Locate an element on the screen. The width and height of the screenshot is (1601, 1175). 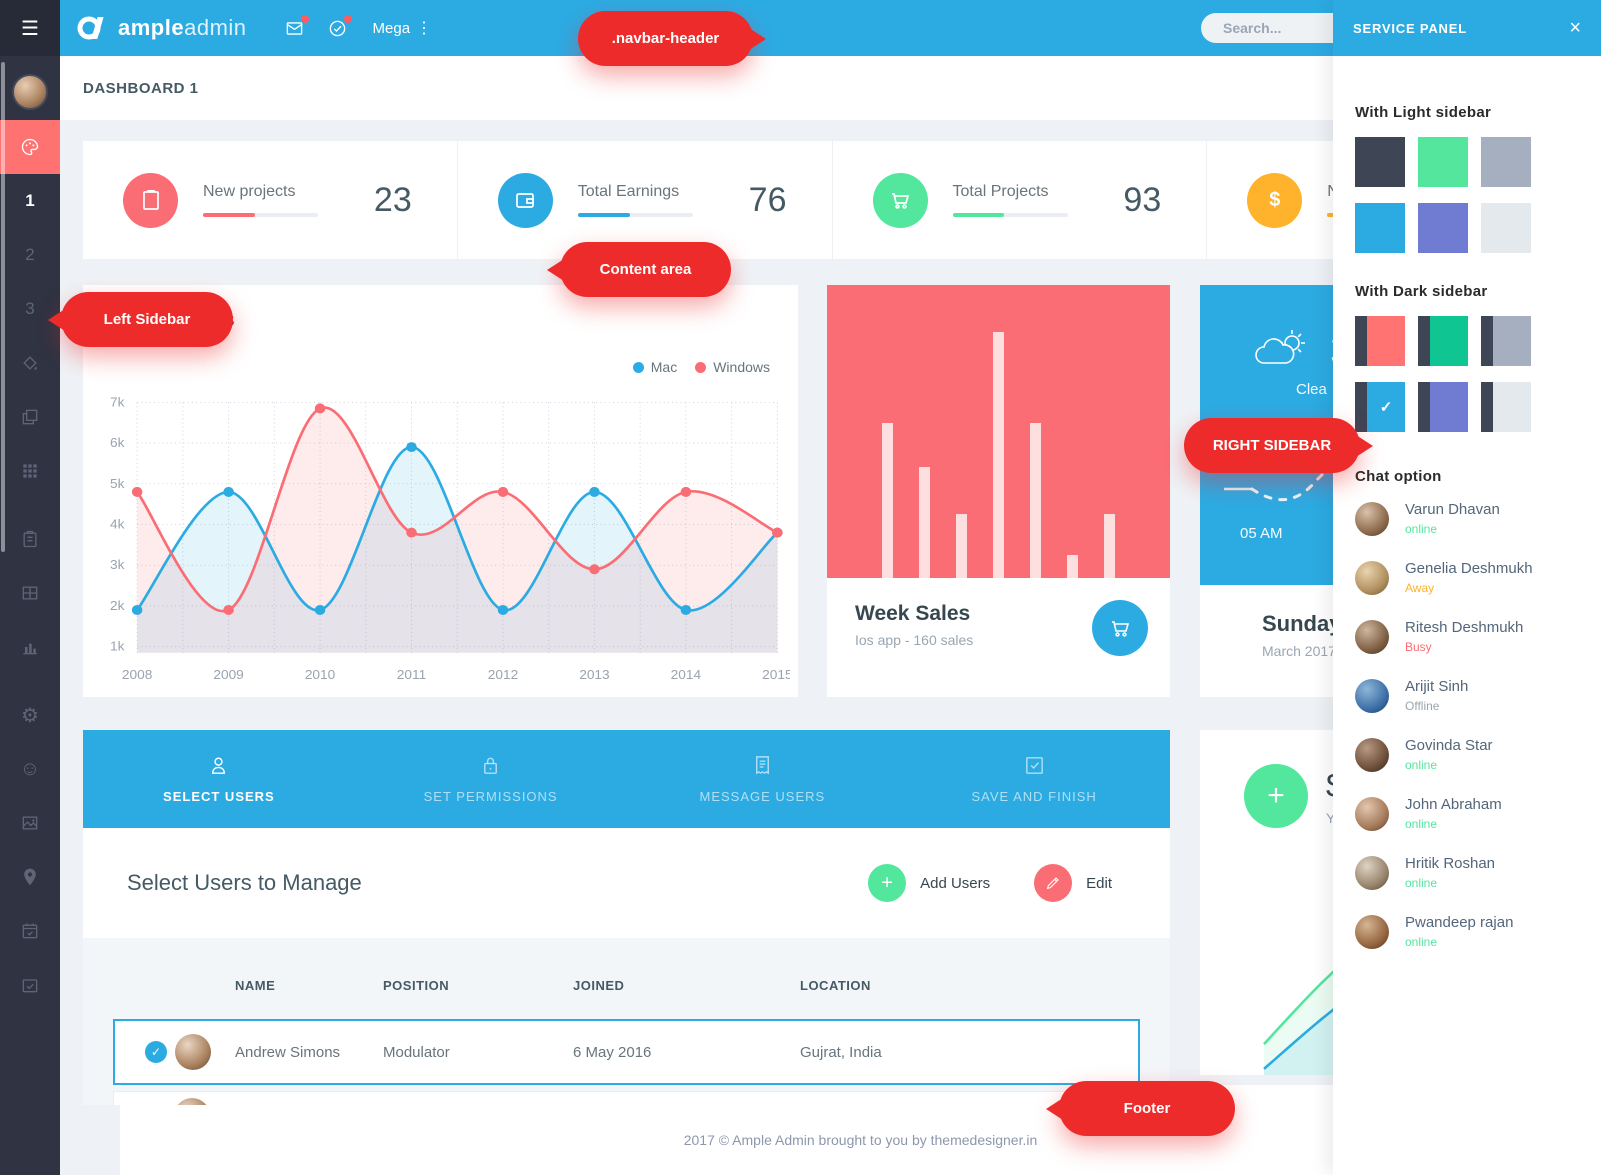
pencil-icon is located at coordinates (1053, 883).